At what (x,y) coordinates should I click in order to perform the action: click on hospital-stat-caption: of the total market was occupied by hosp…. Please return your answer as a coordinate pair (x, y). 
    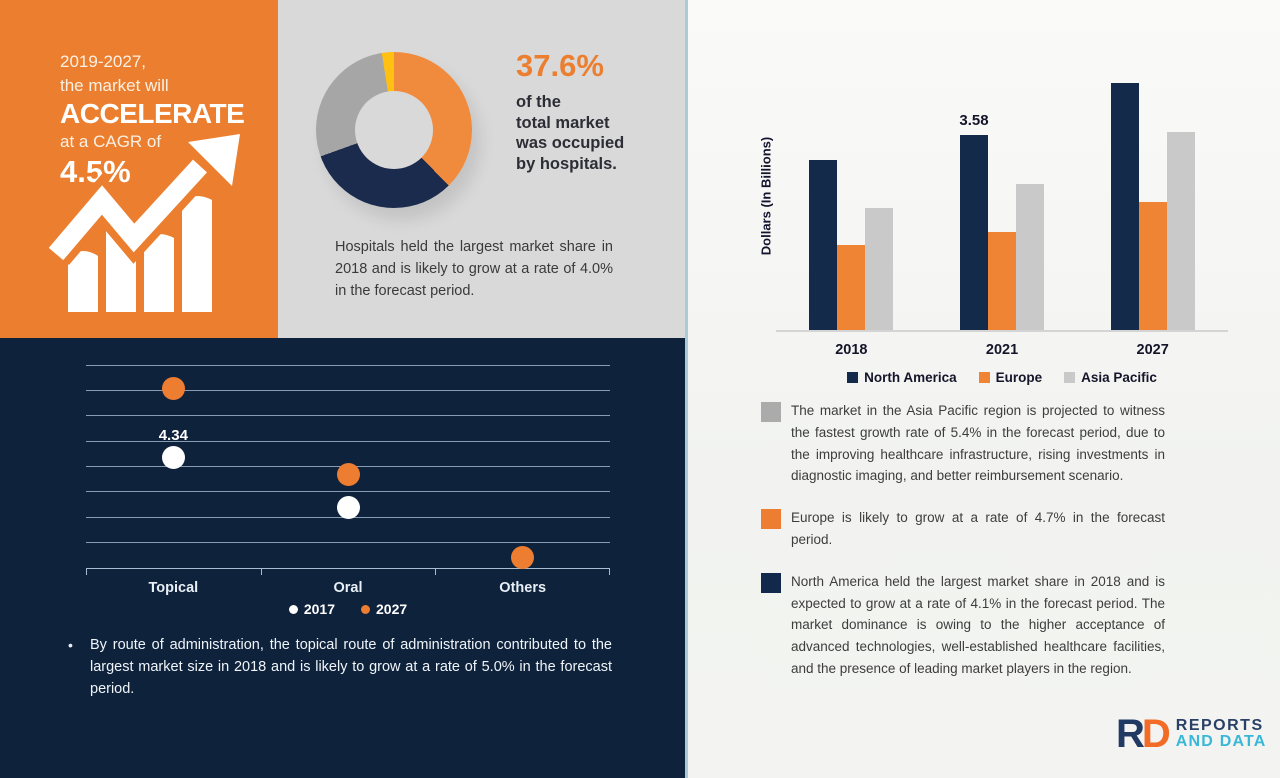
    Looking at the image, I should click on (570, 133).